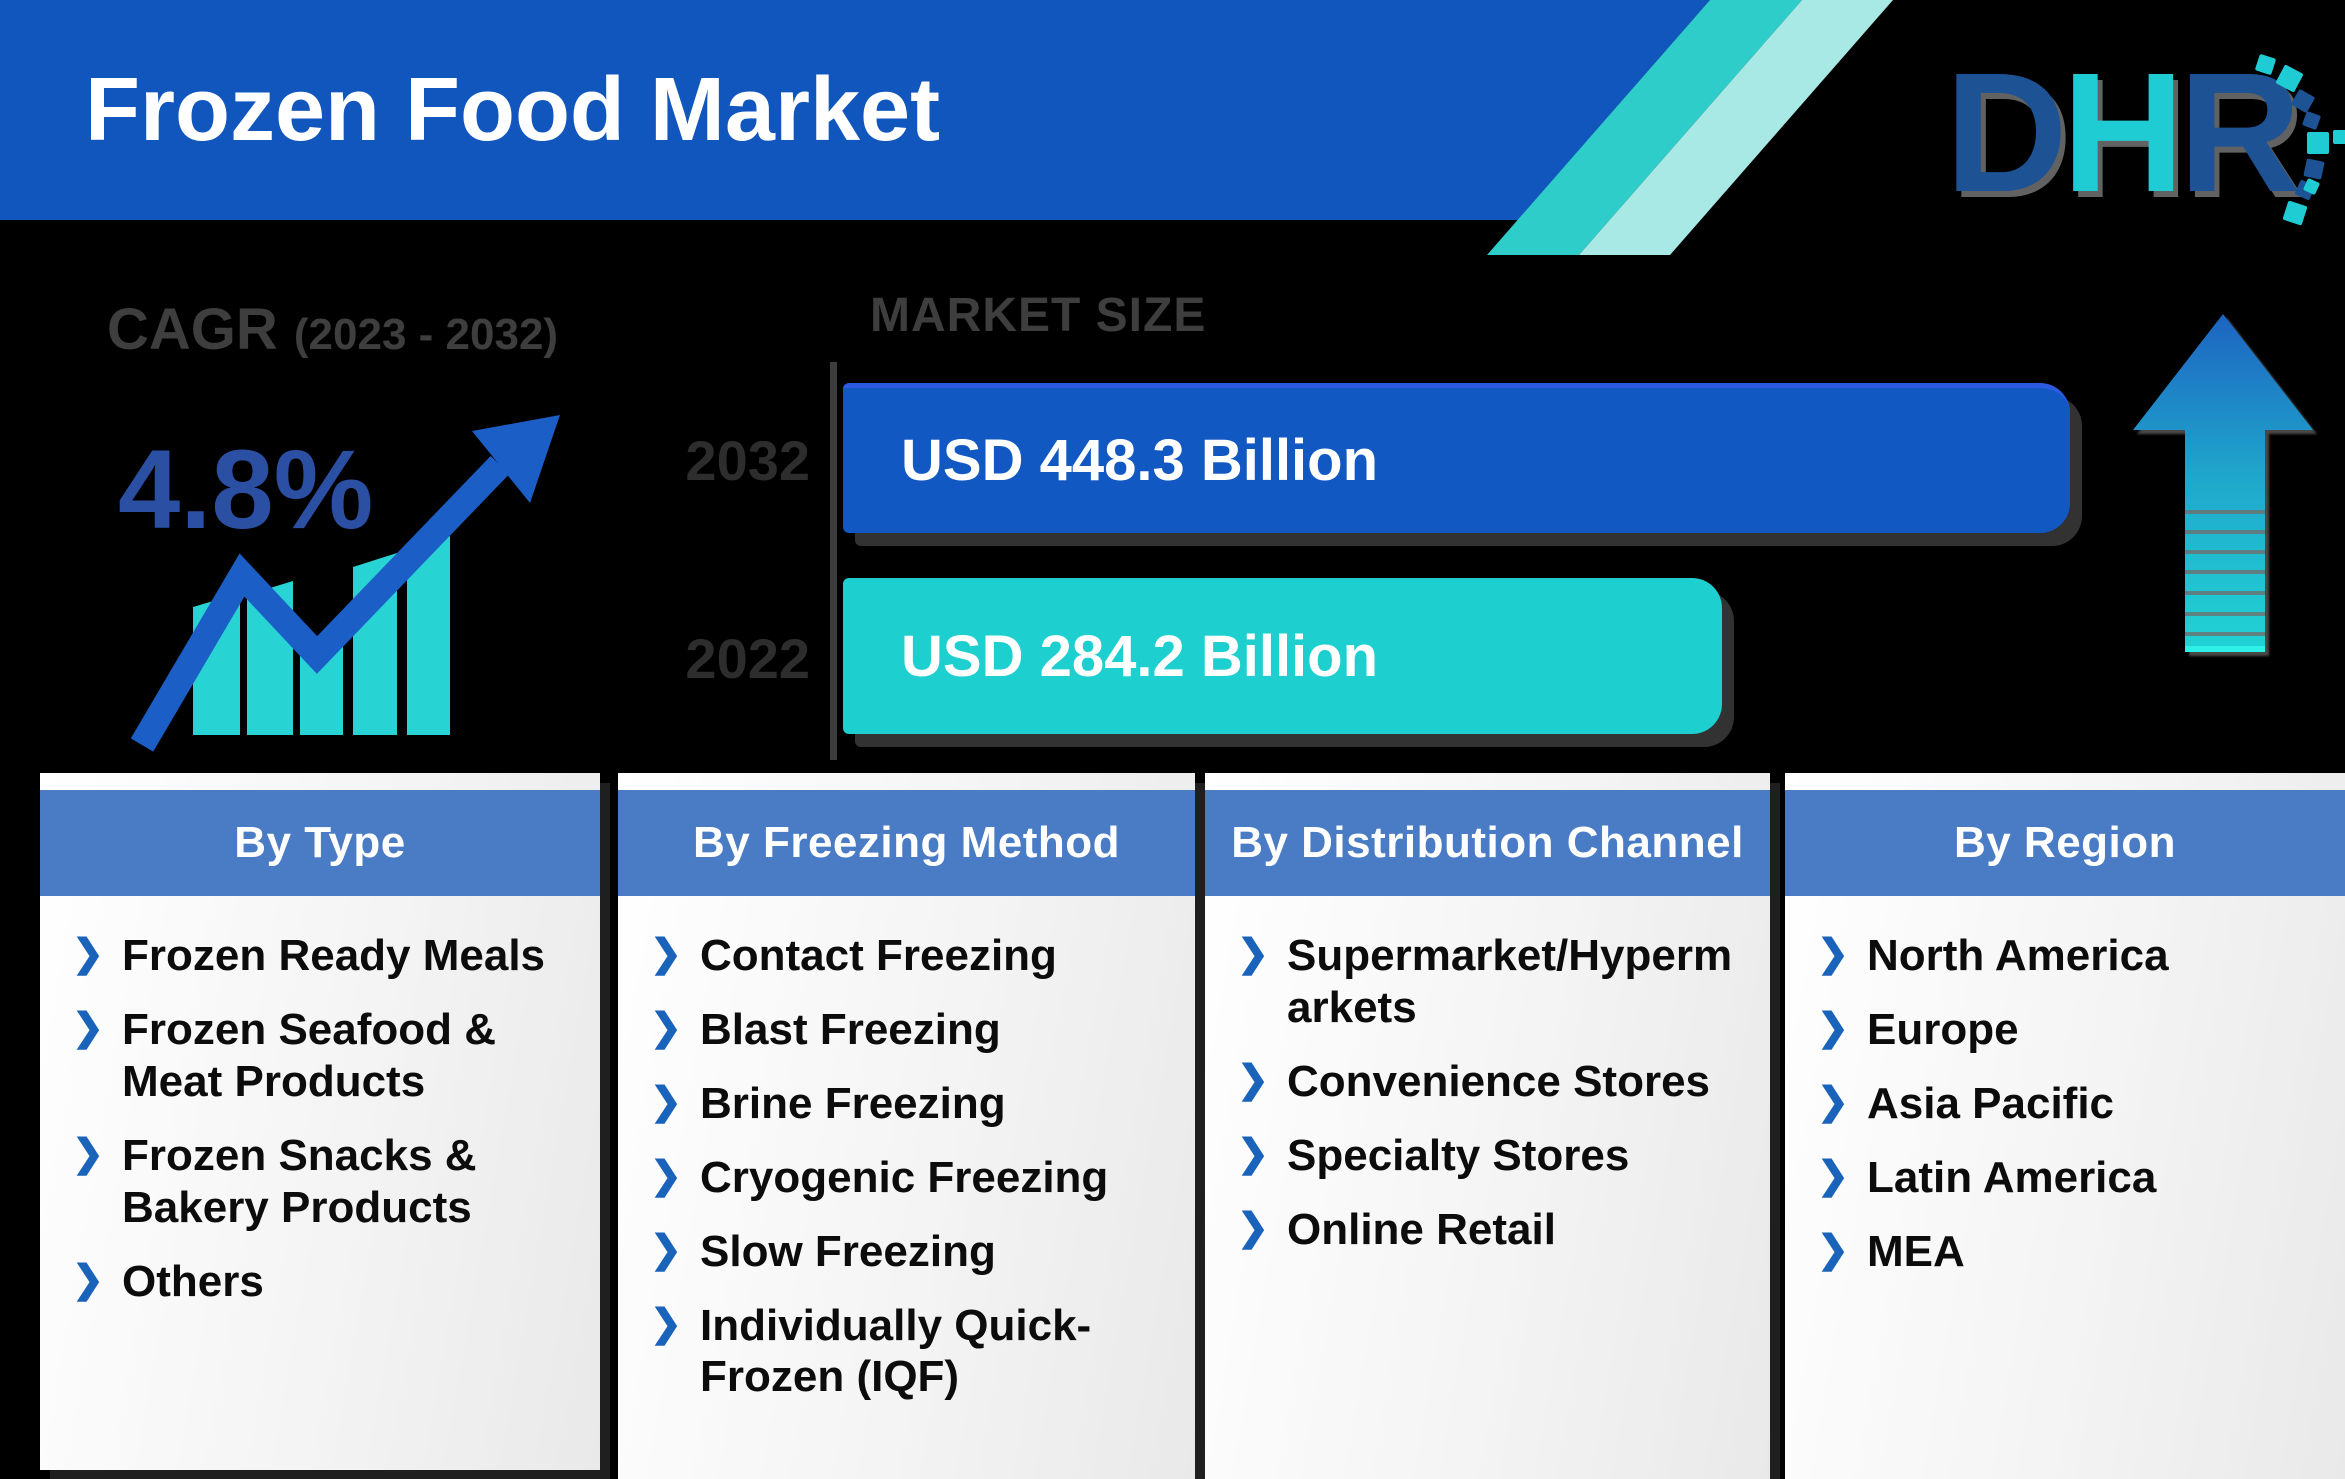  What do you see at coordinates (1490, 1230) in the screenshot?
I see `list-item: Online Retail` at bounding box center [1490, 1230].